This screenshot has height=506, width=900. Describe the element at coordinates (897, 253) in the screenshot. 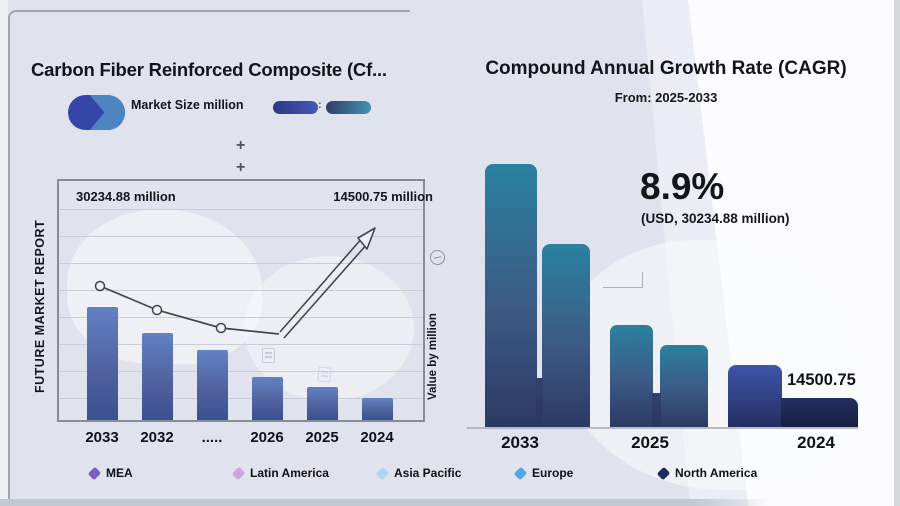

I see `right-edge-strip` at that location.